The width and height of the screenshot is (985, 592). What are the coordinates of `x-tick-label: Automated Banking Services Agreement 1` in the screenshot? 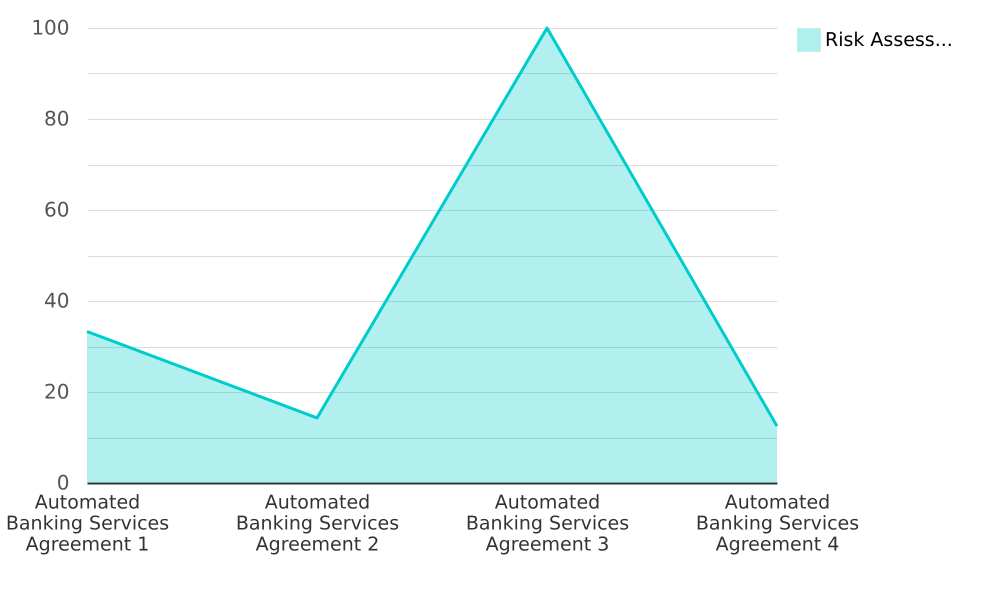 It's located at (88, 524).